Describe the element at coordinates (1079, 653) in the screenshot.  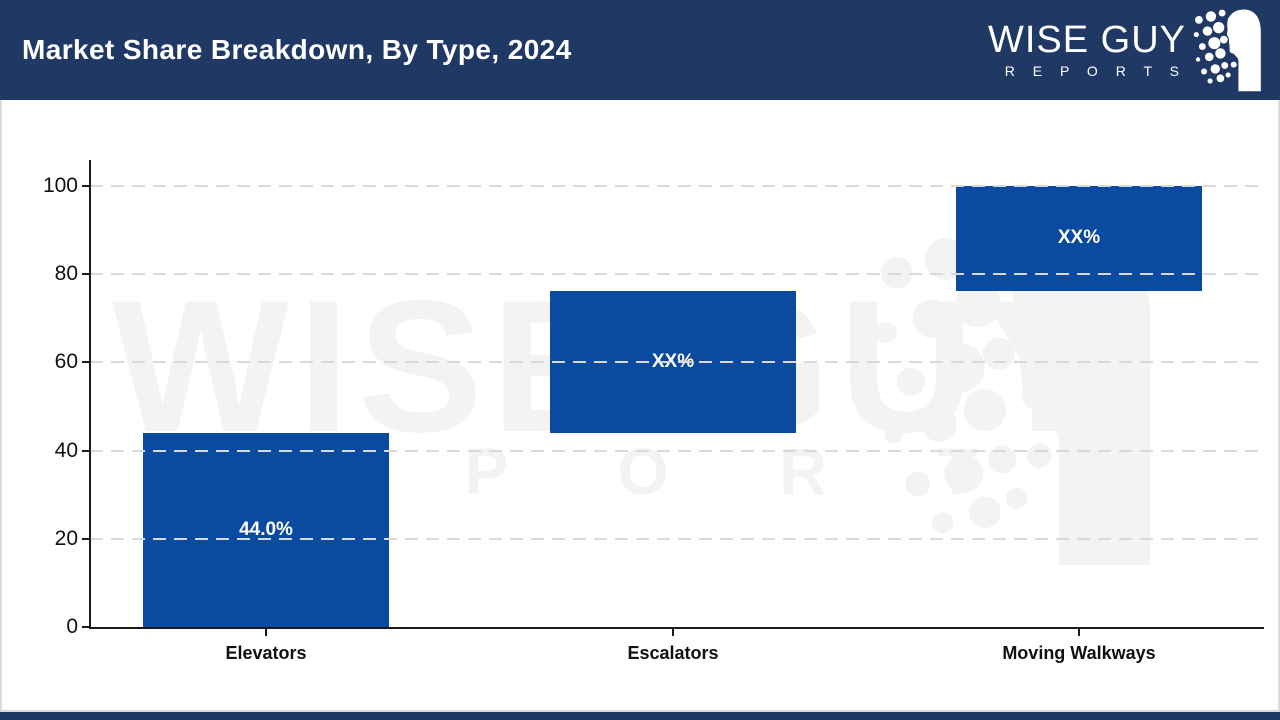
I see `x-category-label: Moving Walkways` at that location.